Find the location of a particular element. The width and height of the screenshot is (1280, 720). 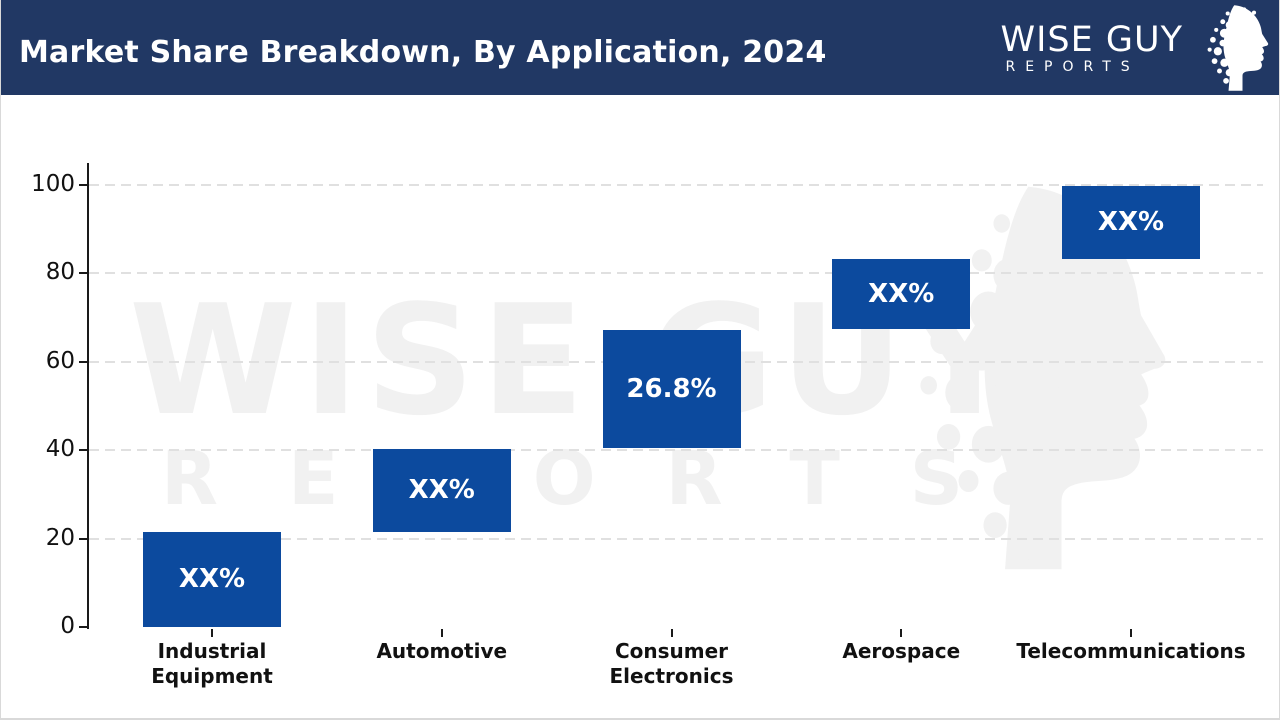

y-tick-label: 80 is located at coordinates (60, 272).